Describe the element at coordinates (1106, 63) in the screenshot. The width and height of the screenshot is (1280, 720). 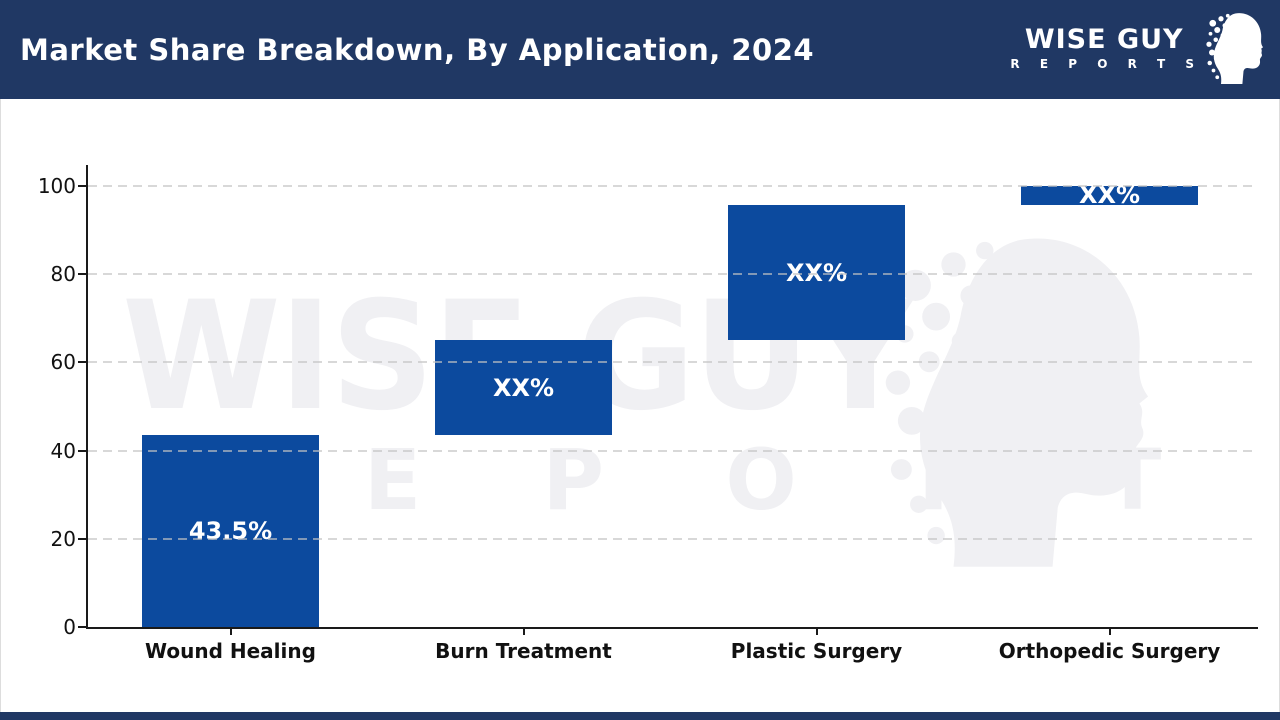
I see `logo-subtitle: R E P O R T S` at that location.